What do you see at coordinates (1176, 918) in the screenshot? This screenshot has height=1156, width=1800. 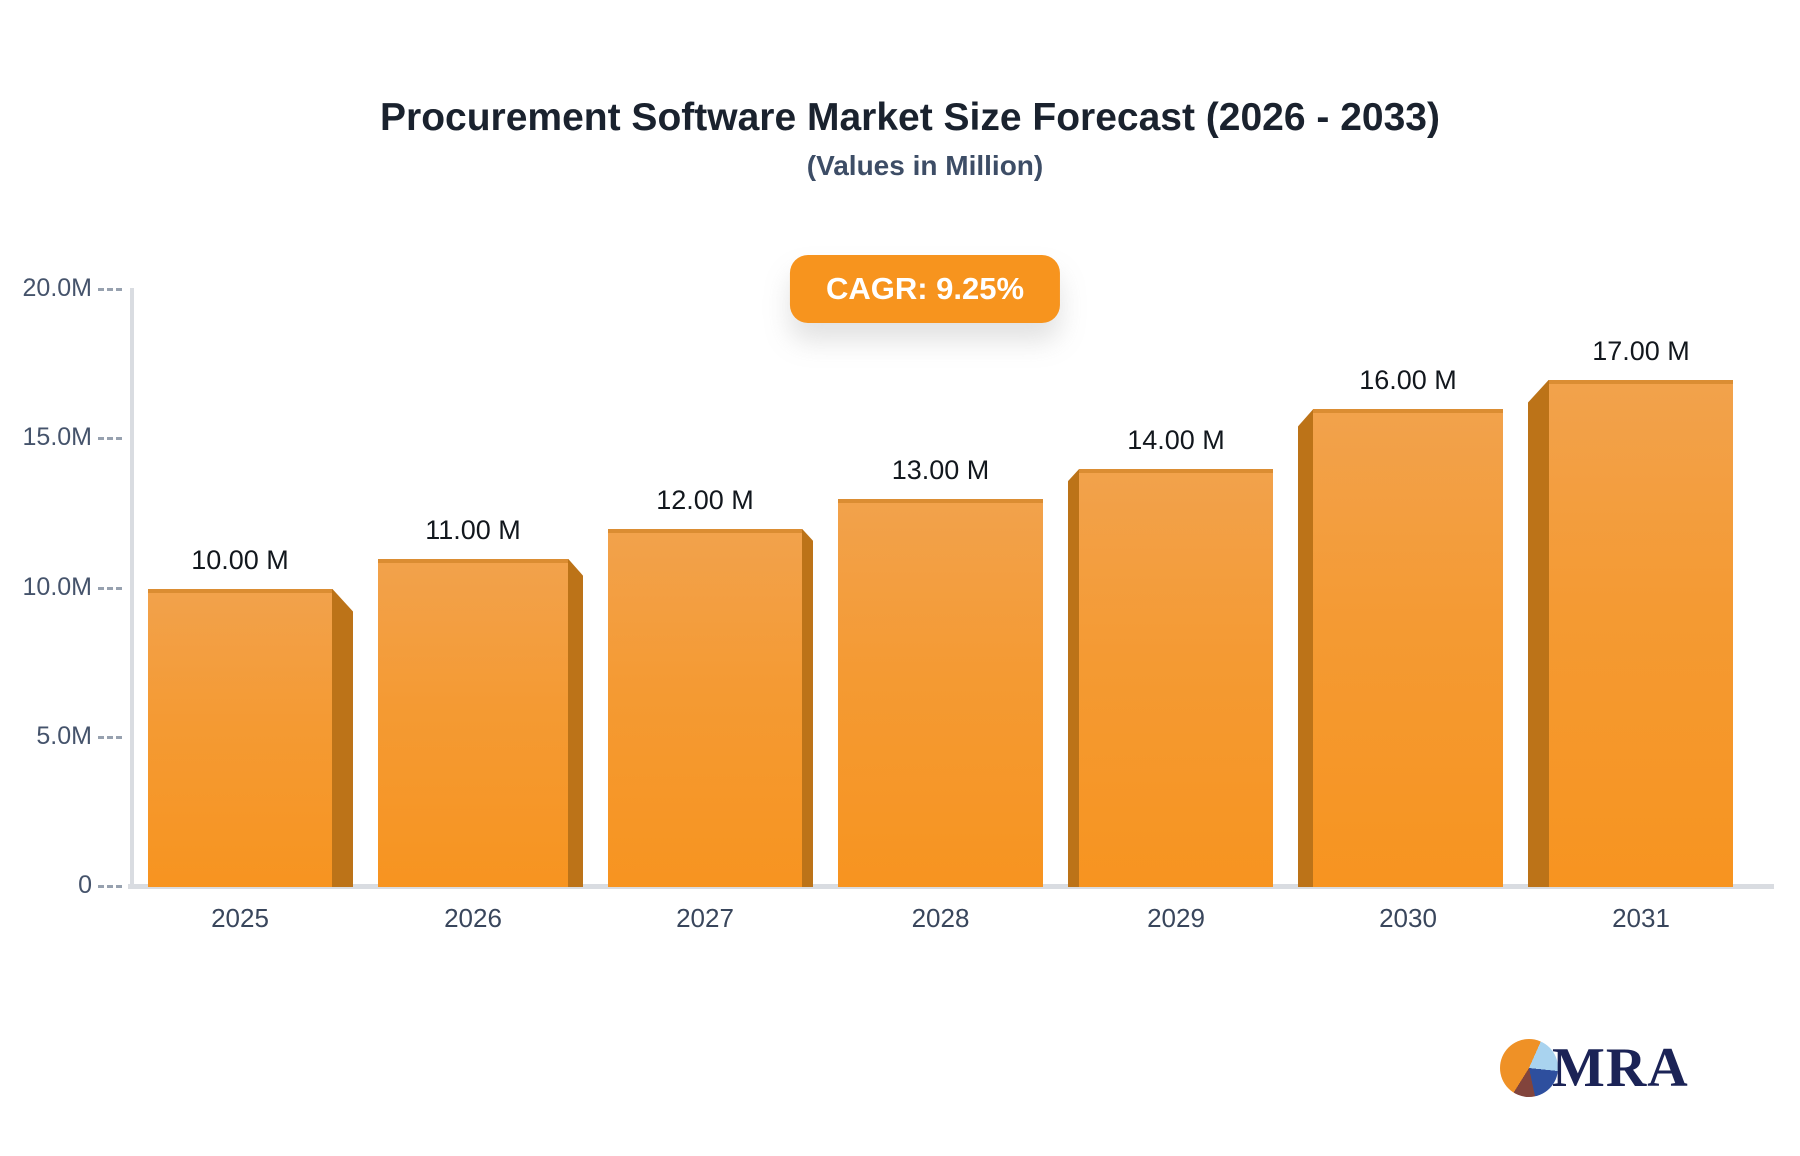 I see `x-axis-label-2029: 2029` at bounding box center [1176, 918].